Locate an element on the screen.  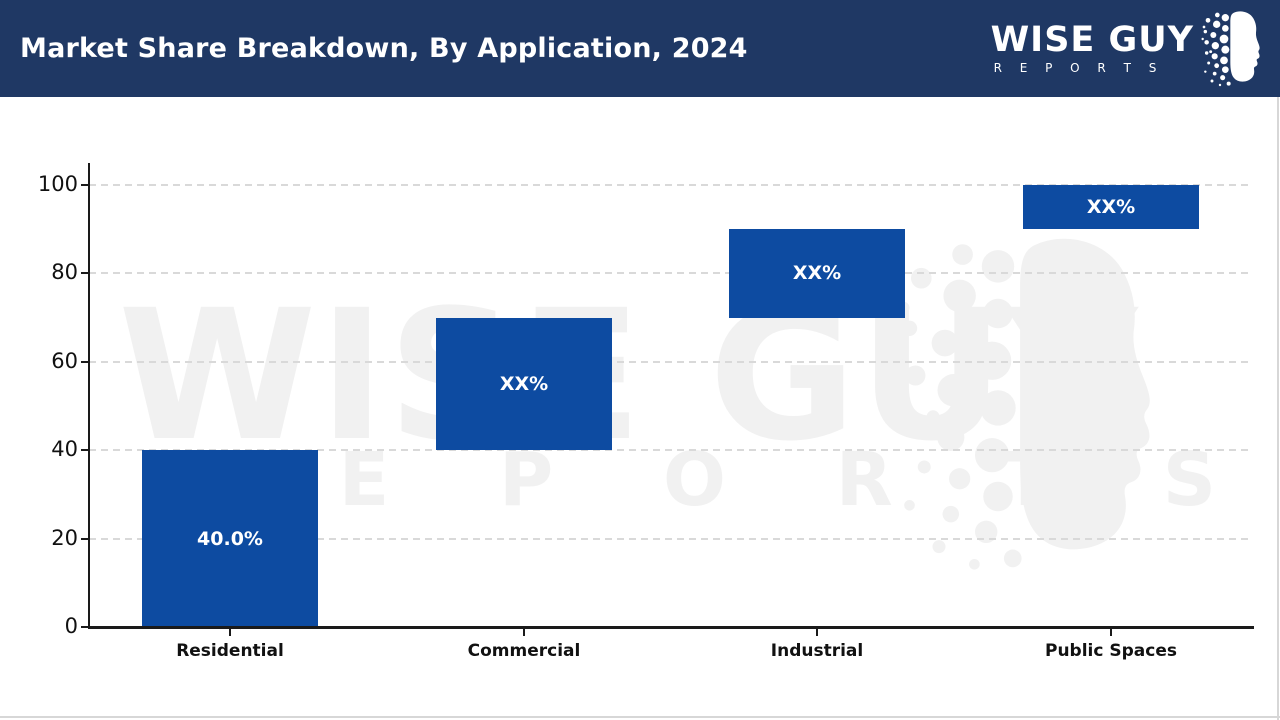
bar-residential: 40.0% is located at coordinates (230, 538).